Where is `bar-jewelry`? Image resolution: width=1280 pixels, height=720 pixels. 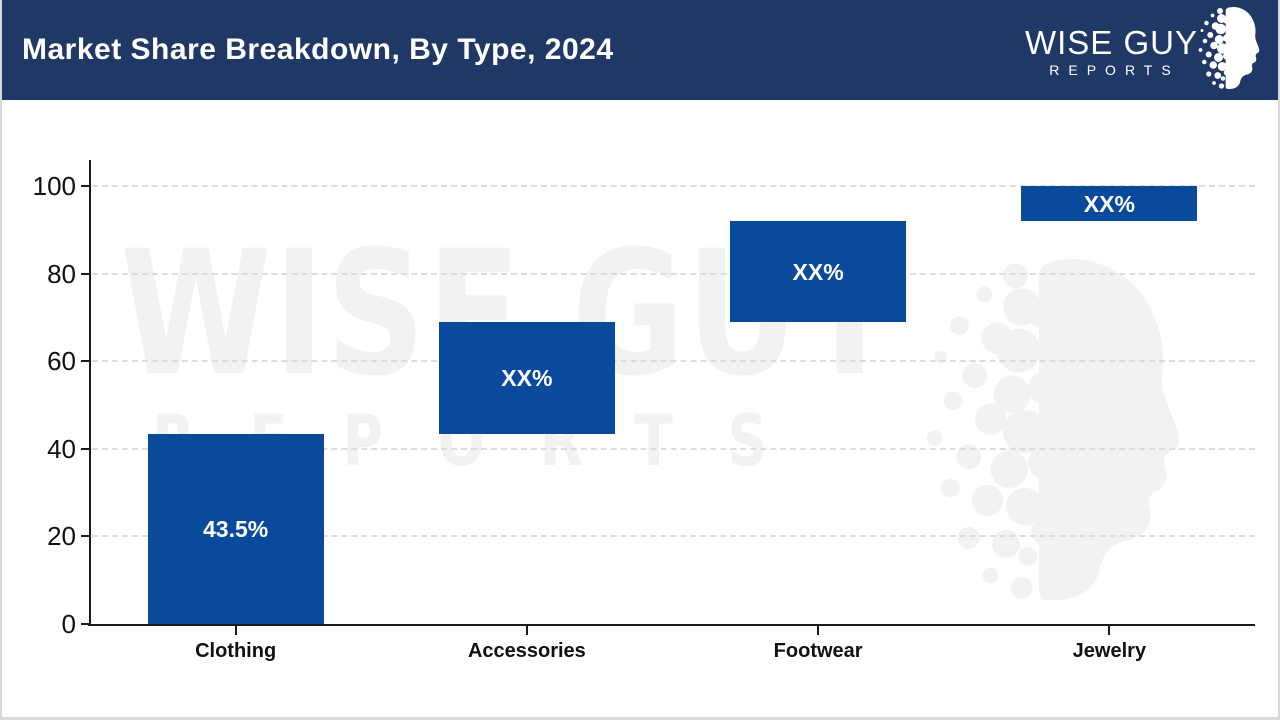
bar-jewelry is located at coordinates (1109, 204).